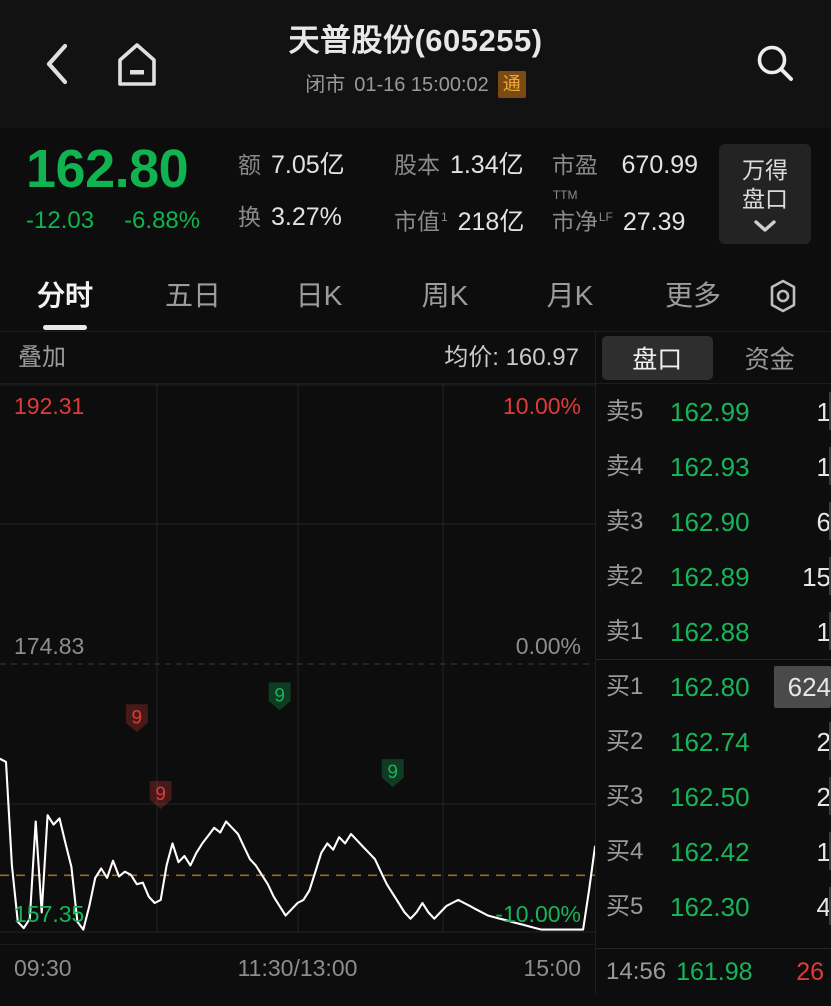 This screenshot has width=831, height=1006. I want to click on tab-more: 更多, so click(693, 296).